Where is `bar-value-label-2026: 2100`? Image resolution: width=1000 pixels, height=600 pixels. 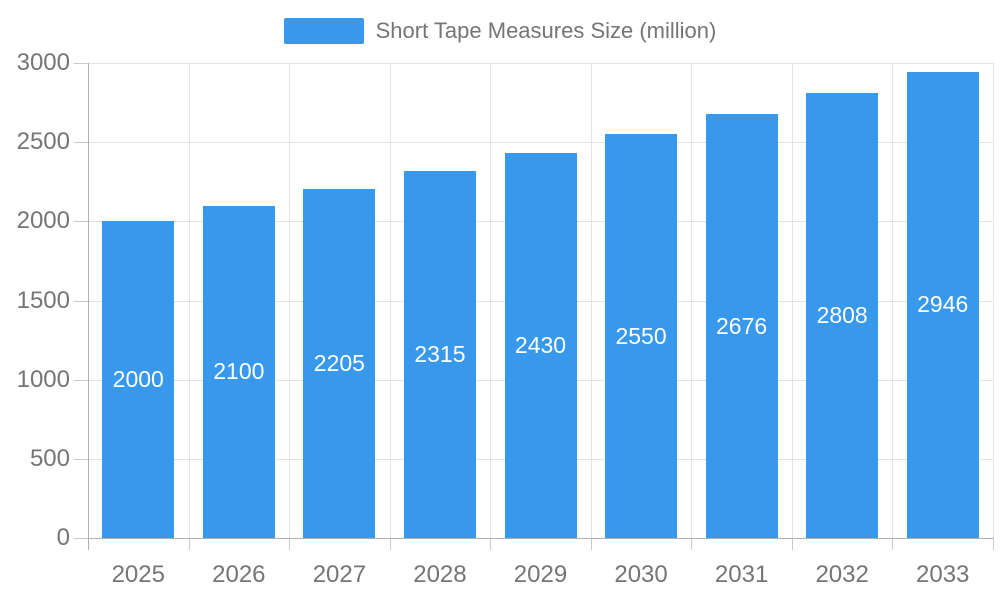
bar-value-label-2026: 2100 is located at coordinates (239, 371).